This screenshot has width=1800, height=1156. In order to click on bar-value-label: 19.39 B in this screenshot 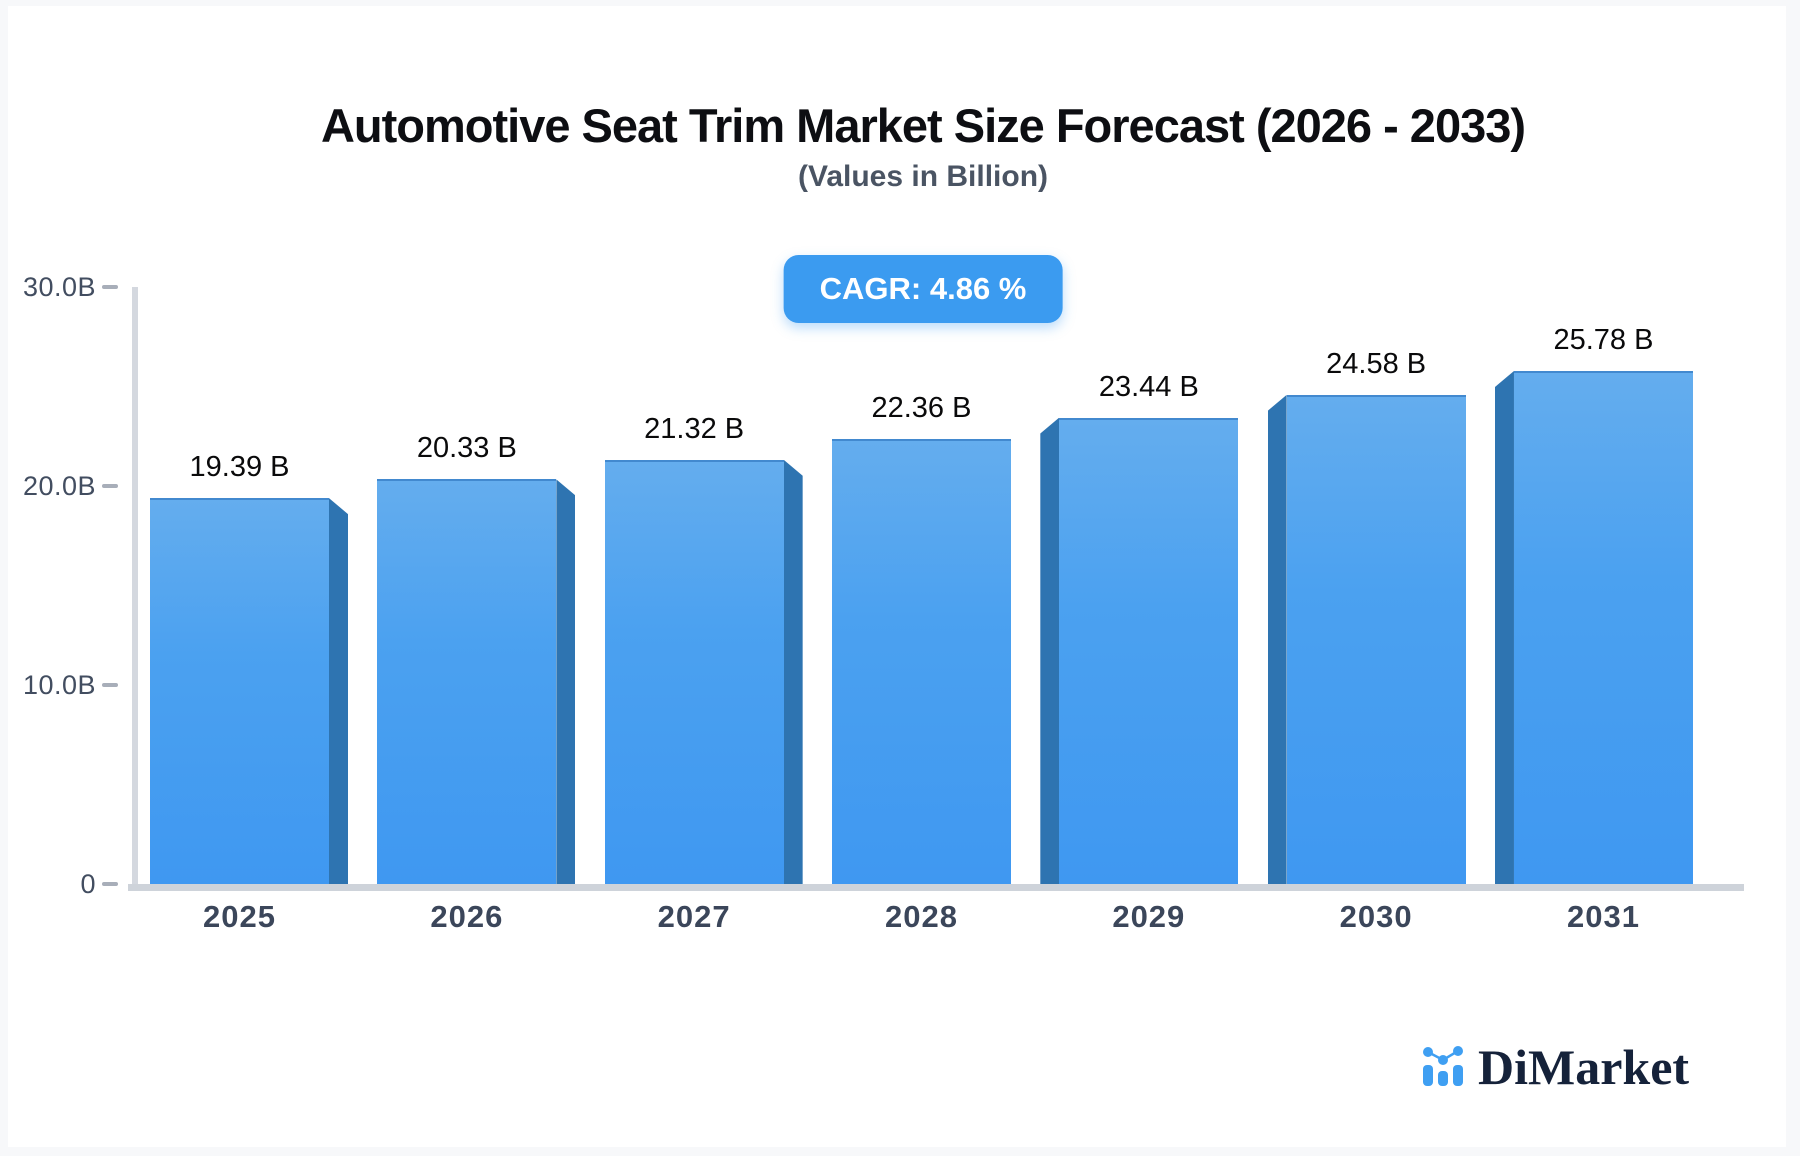, I will do `click(239, 467)`.